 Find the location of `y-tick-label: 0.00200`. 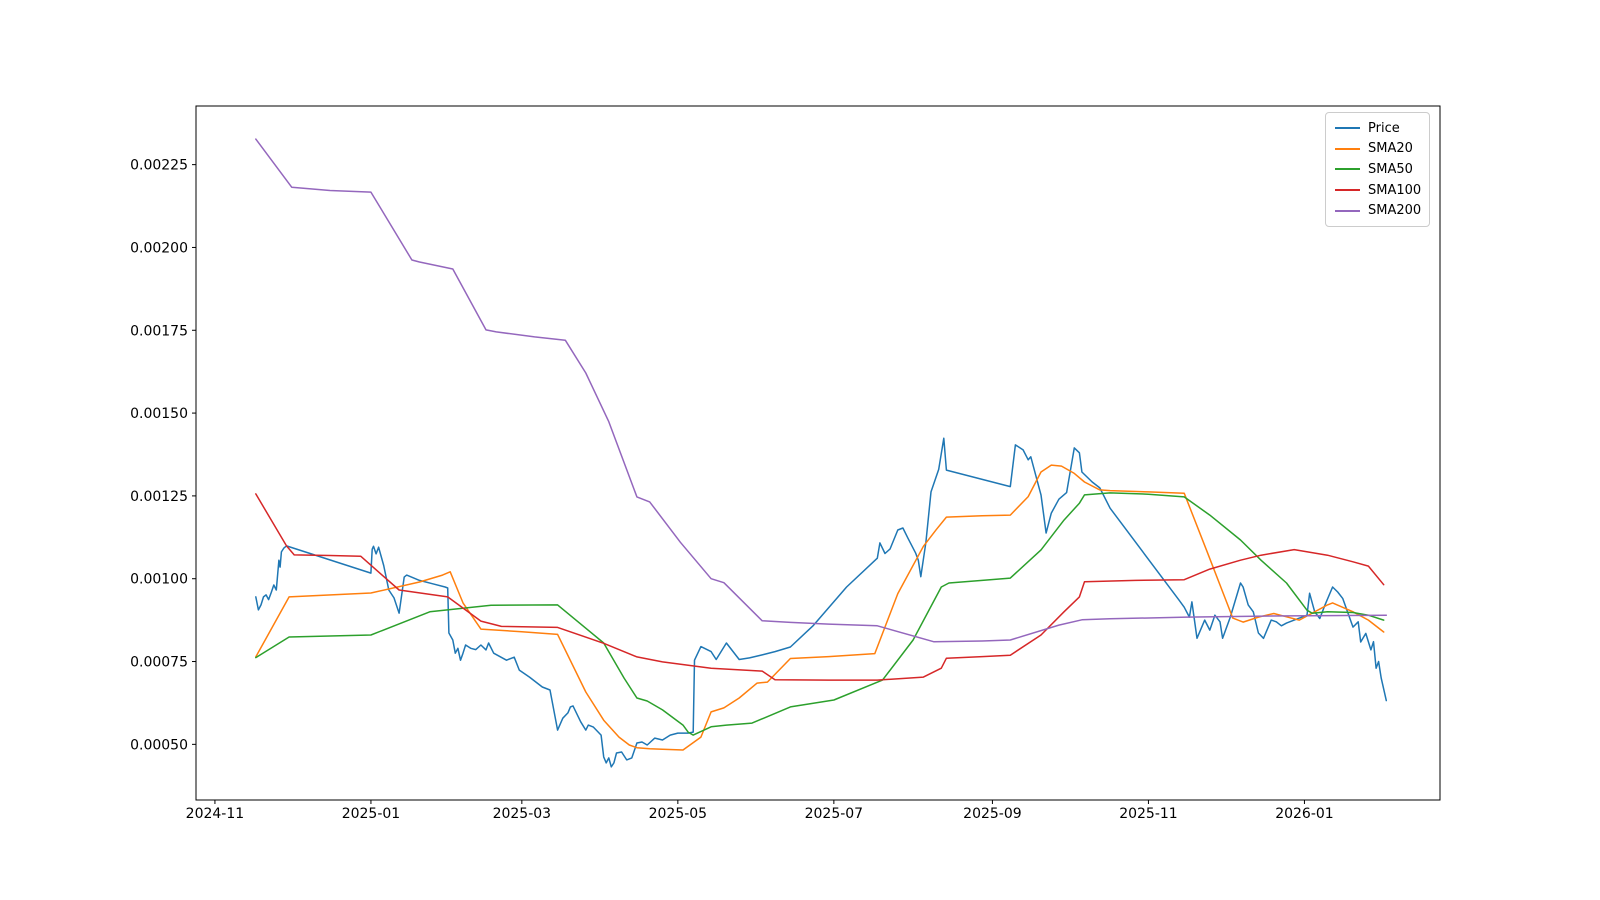

y-tick-label: 0.00200 is located at coordinates (159, 248).